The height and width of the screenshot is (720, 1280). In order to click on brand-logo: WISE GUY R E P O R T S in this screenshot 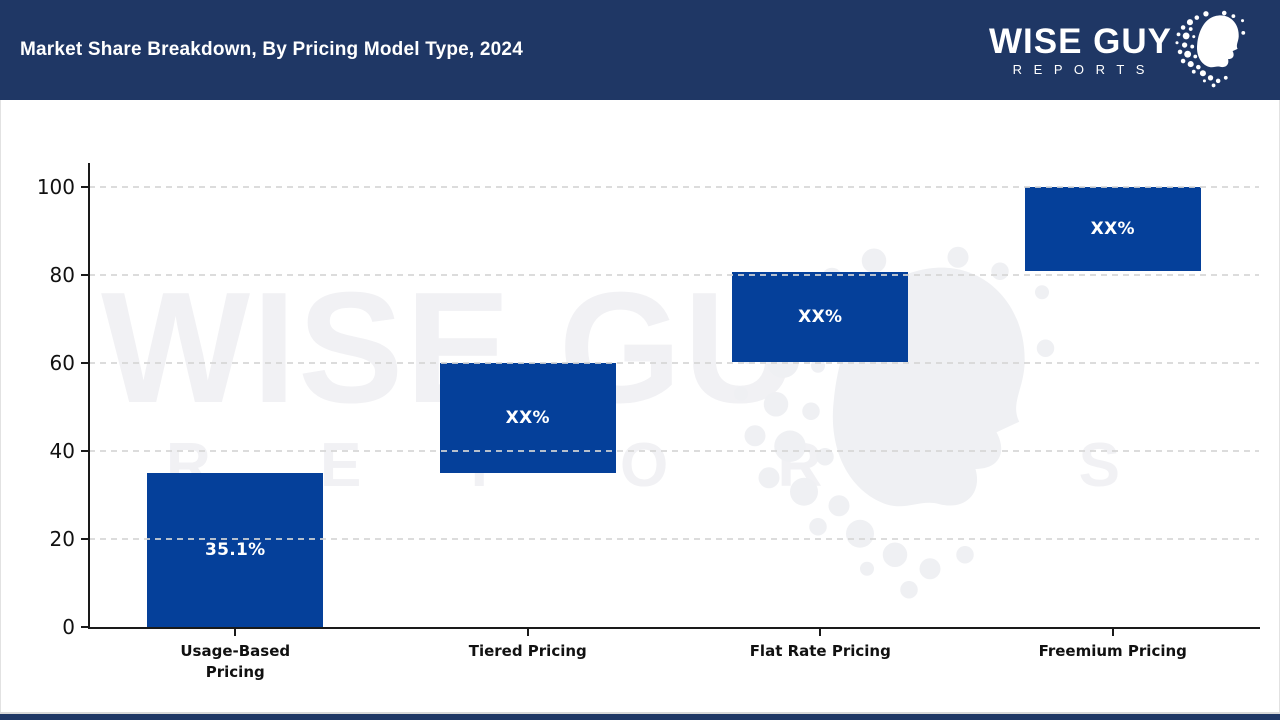, I will do `click(1120, 50)`.